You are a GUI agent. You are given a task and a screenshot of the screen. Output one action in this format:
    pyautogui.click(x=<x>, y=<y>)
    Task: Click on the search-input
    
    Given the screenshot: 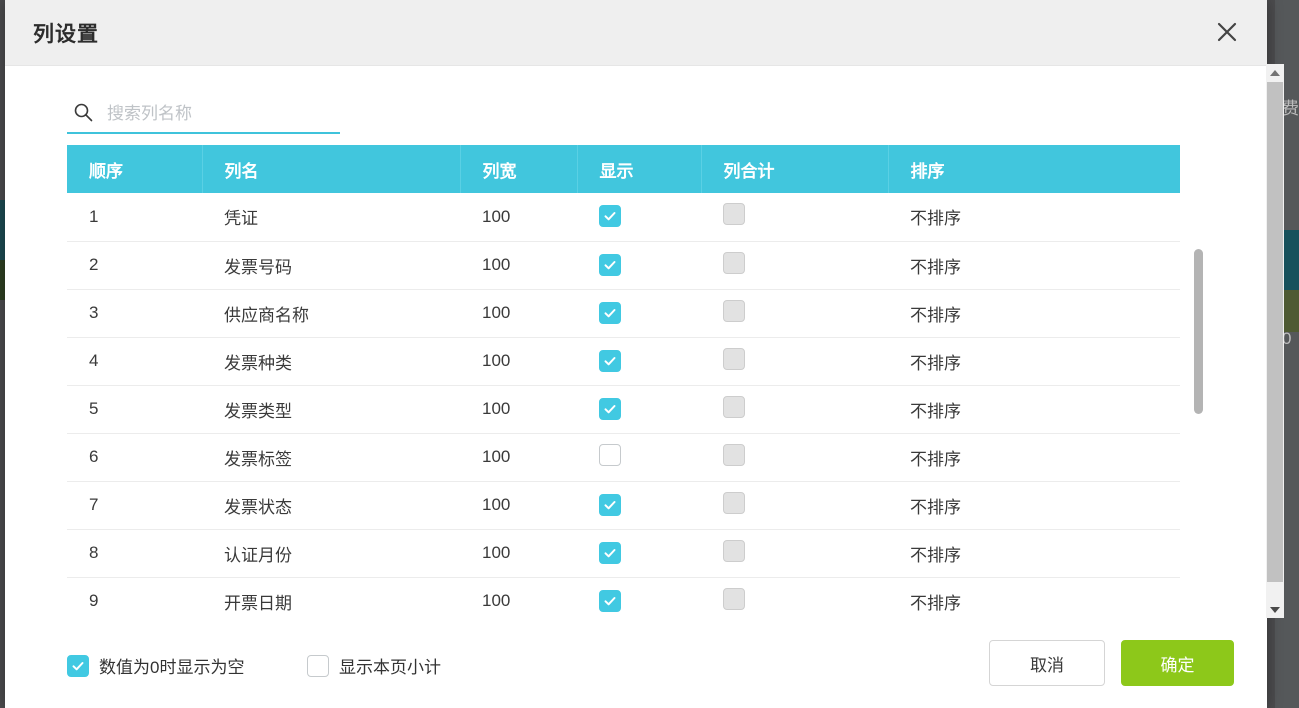 What is the action you would take?
    pyautogui.click(x=214, y=114)
    